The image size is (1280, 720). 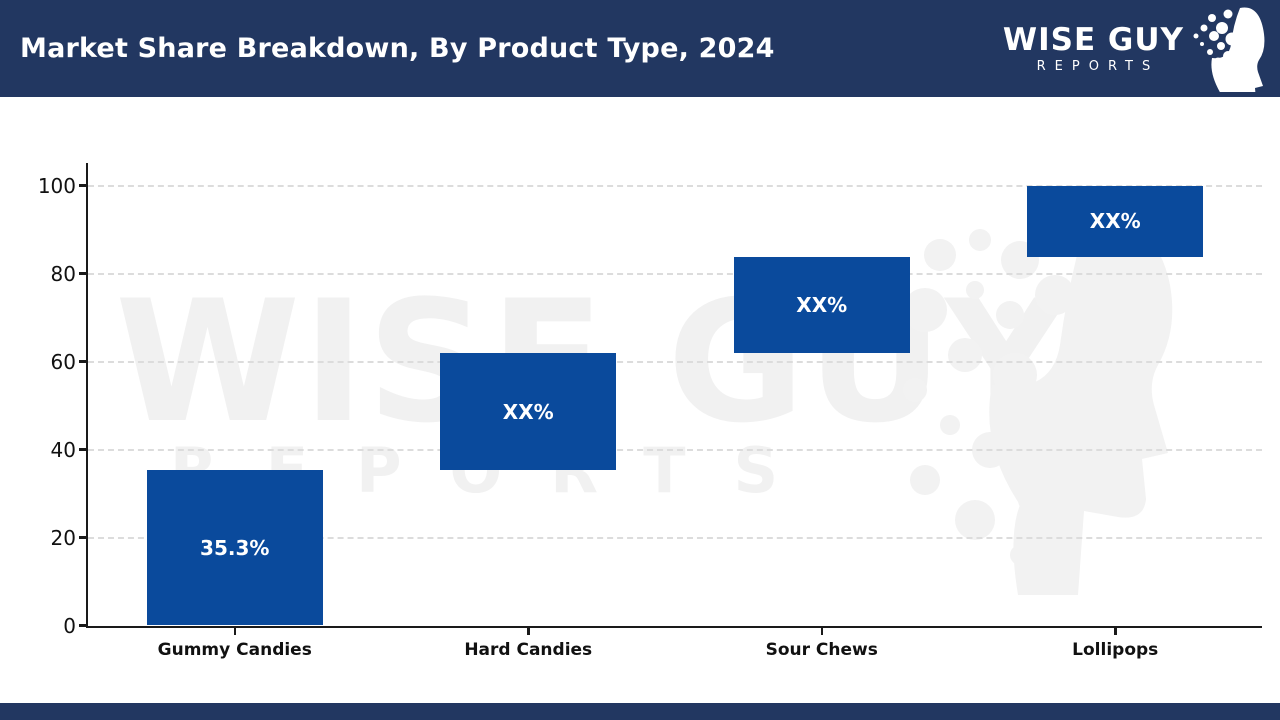 What do you see at coordinates (63, 449) in the screenshot?
I see `y-tick-label: 40` at bounding box center [63, 449].